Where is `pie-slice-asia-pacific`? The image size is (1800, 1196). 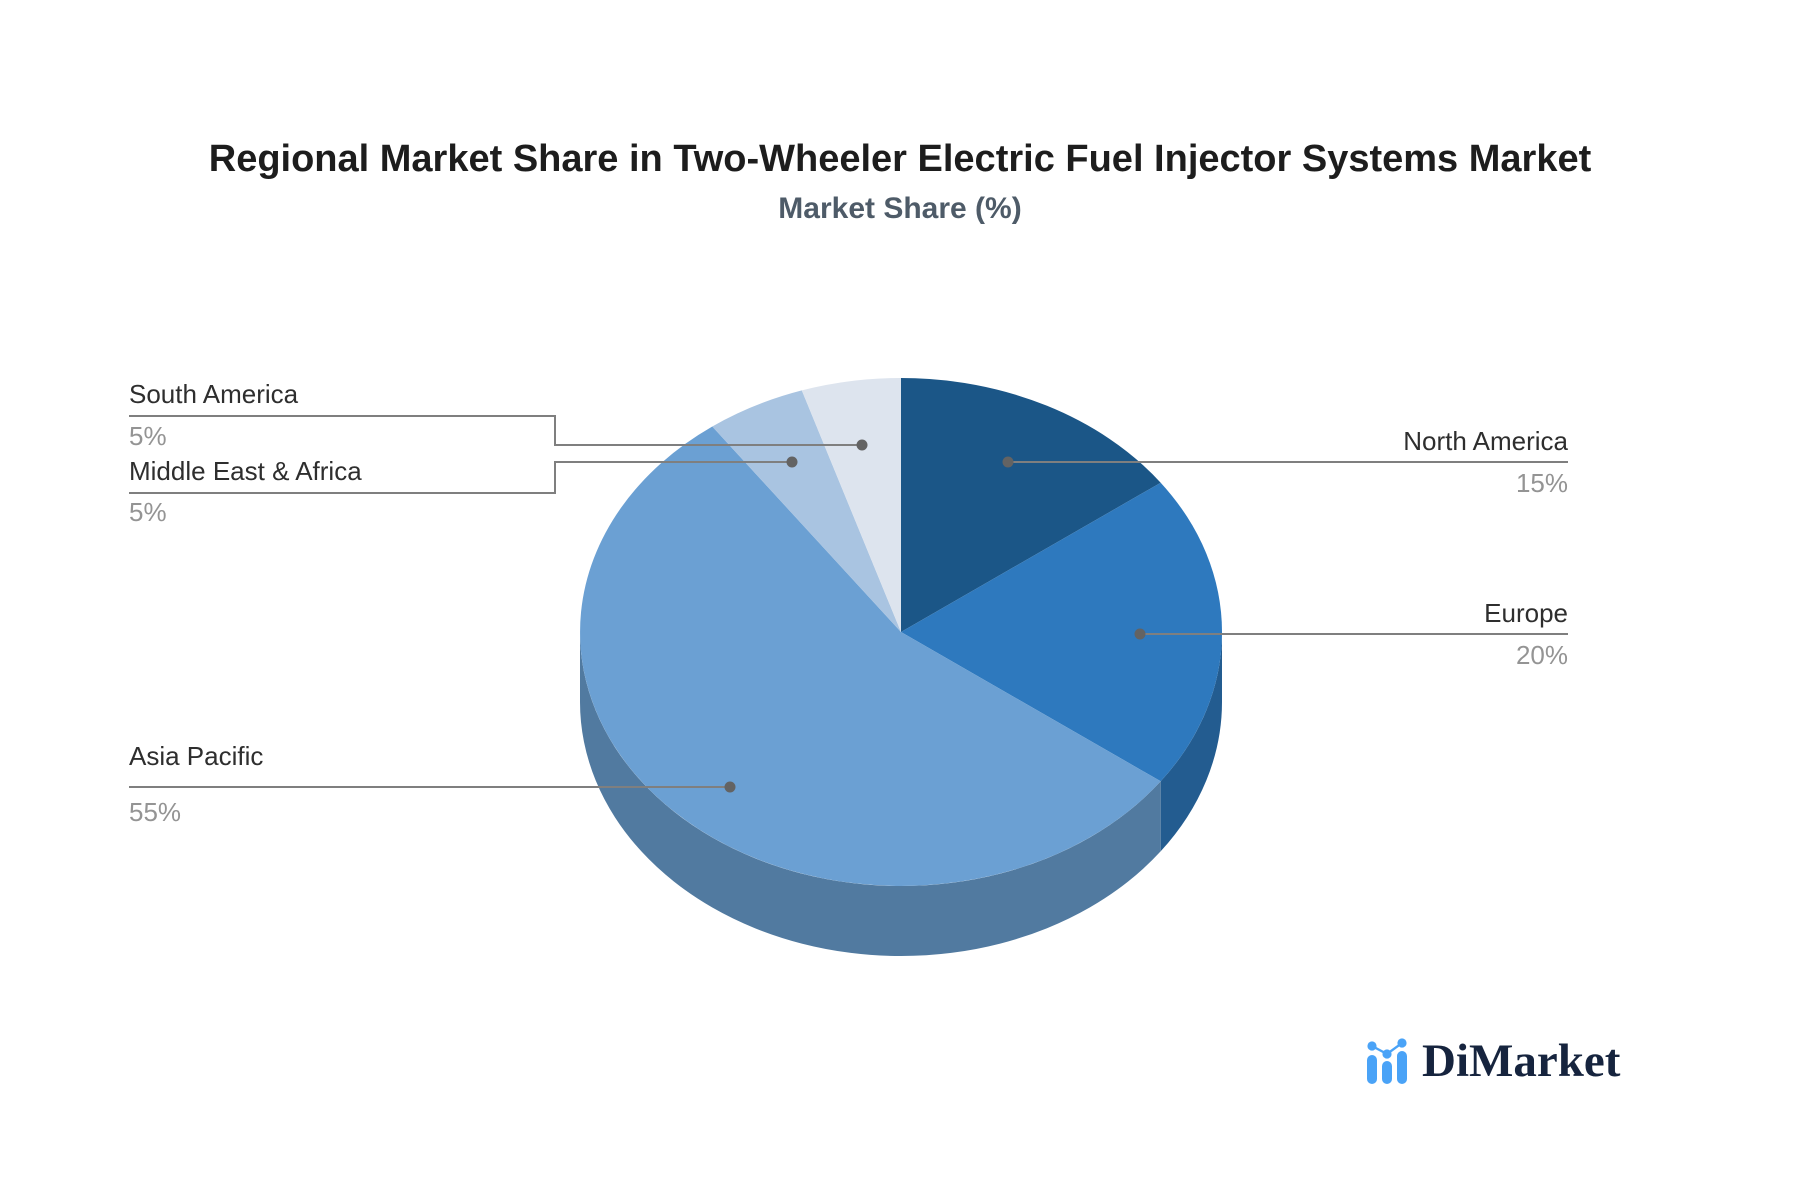 pie-slice-asia-pacific is located at coordinates (870, 656).